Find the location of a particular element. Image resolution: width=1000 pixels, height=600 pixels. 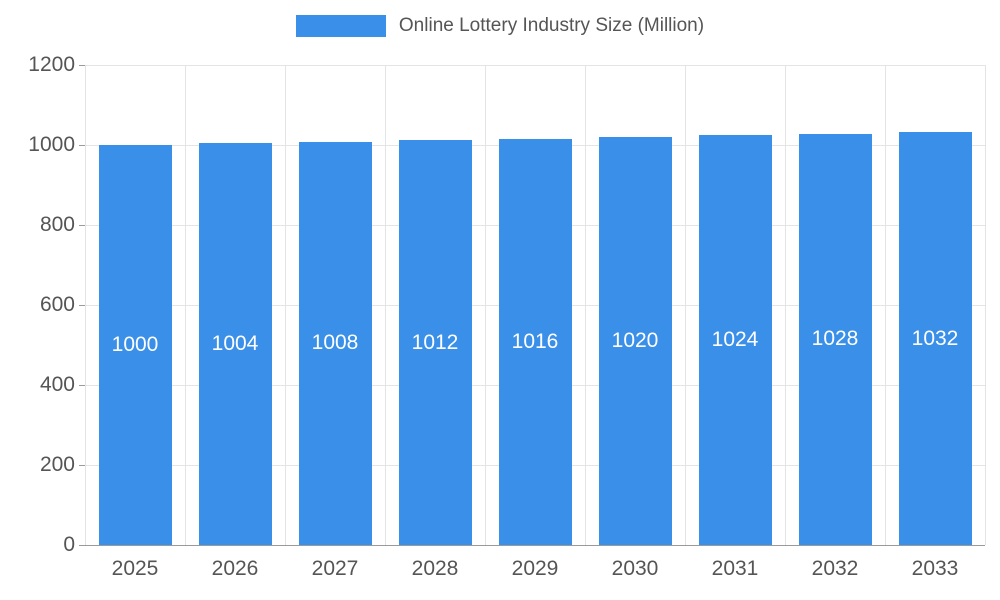

bar-2033: 1032 is located at coordinates (935, 338).